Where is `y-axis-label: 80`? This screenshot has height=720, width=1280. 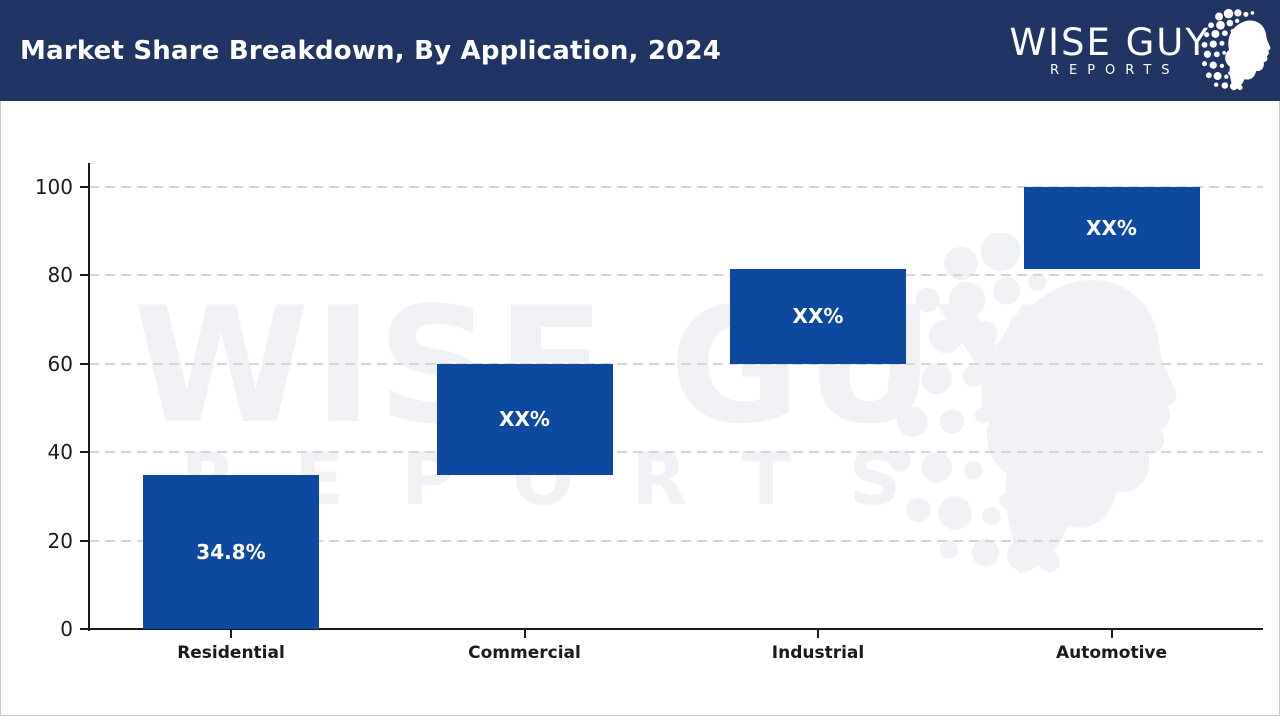 y-axis-label: 80 is located at coordinates (60, 275).